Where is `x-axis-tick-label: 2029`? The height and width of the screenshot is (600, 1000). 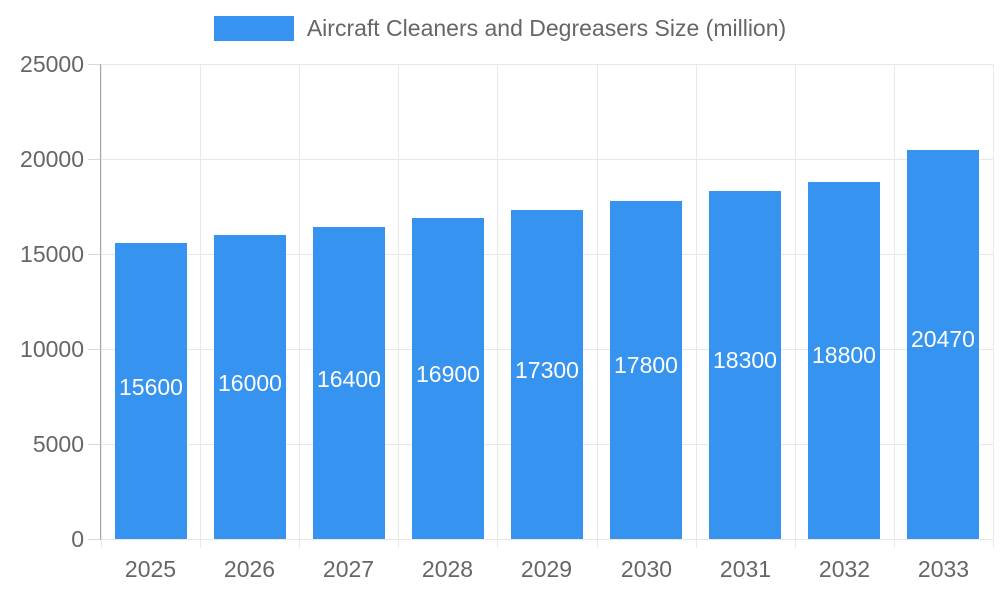
x-axis-tick-label: 2029 is located at coordinates (546, 569).